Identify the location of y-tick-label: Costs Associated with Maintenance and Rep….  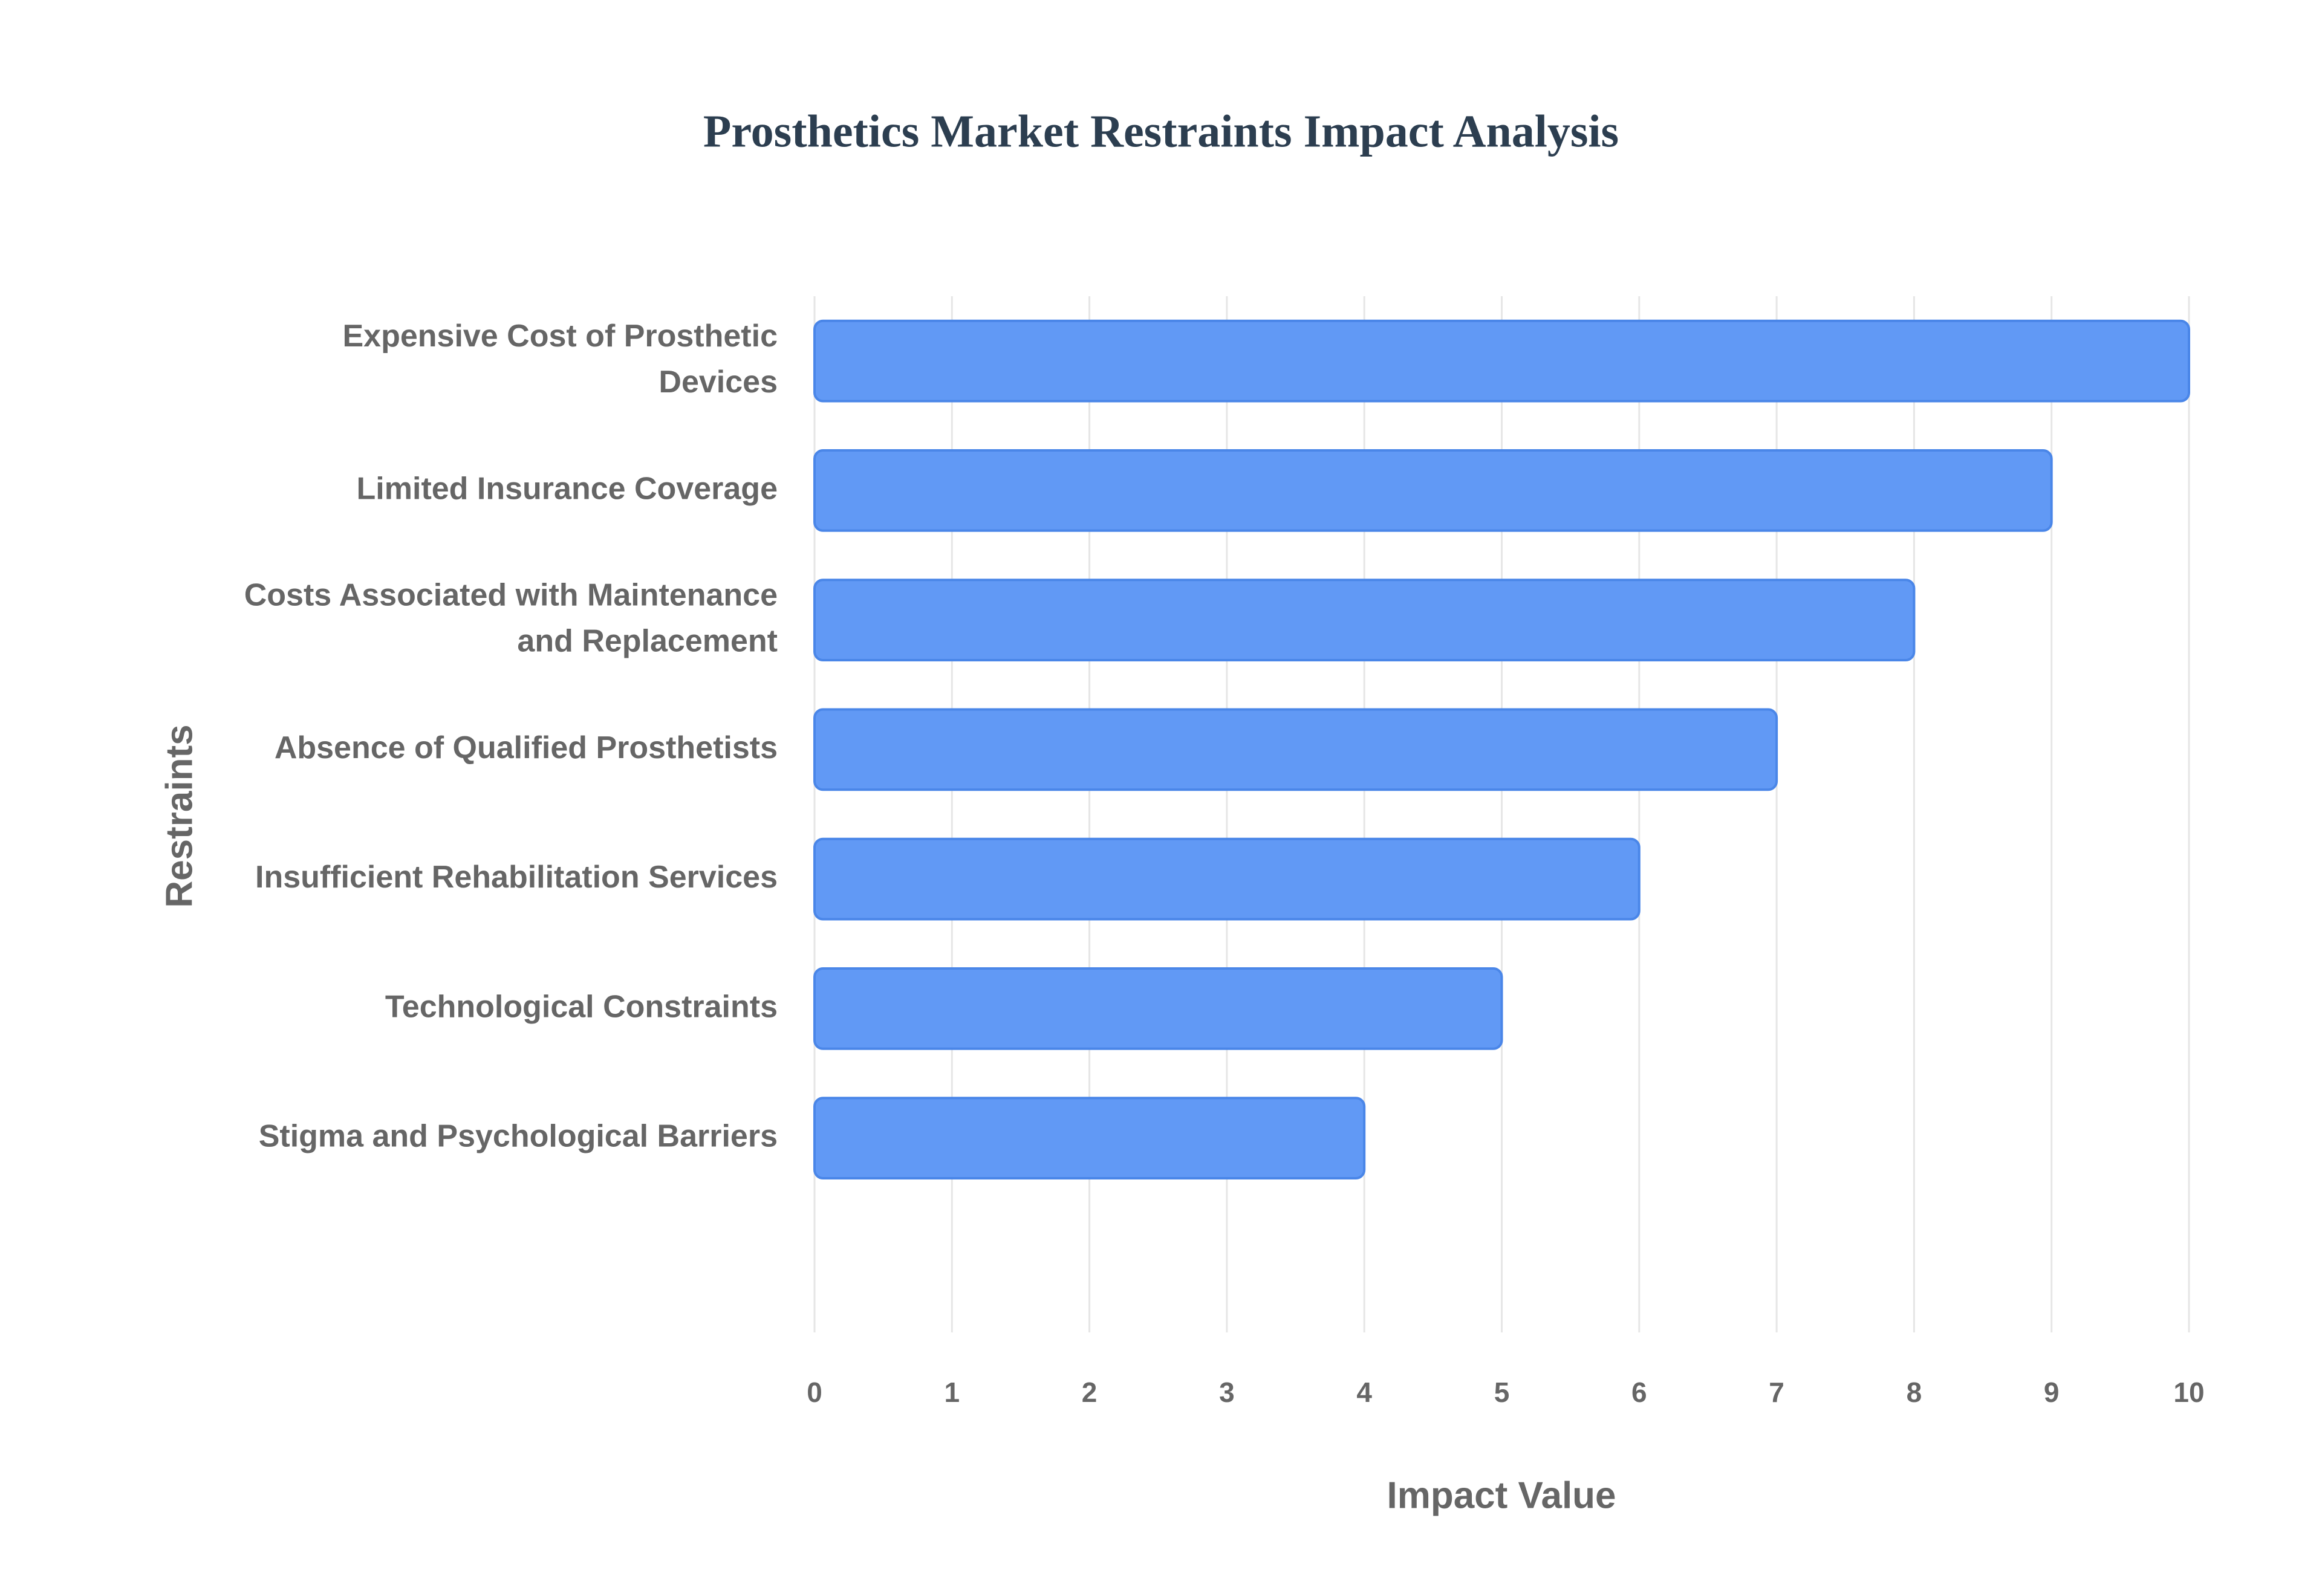
(511, 617).